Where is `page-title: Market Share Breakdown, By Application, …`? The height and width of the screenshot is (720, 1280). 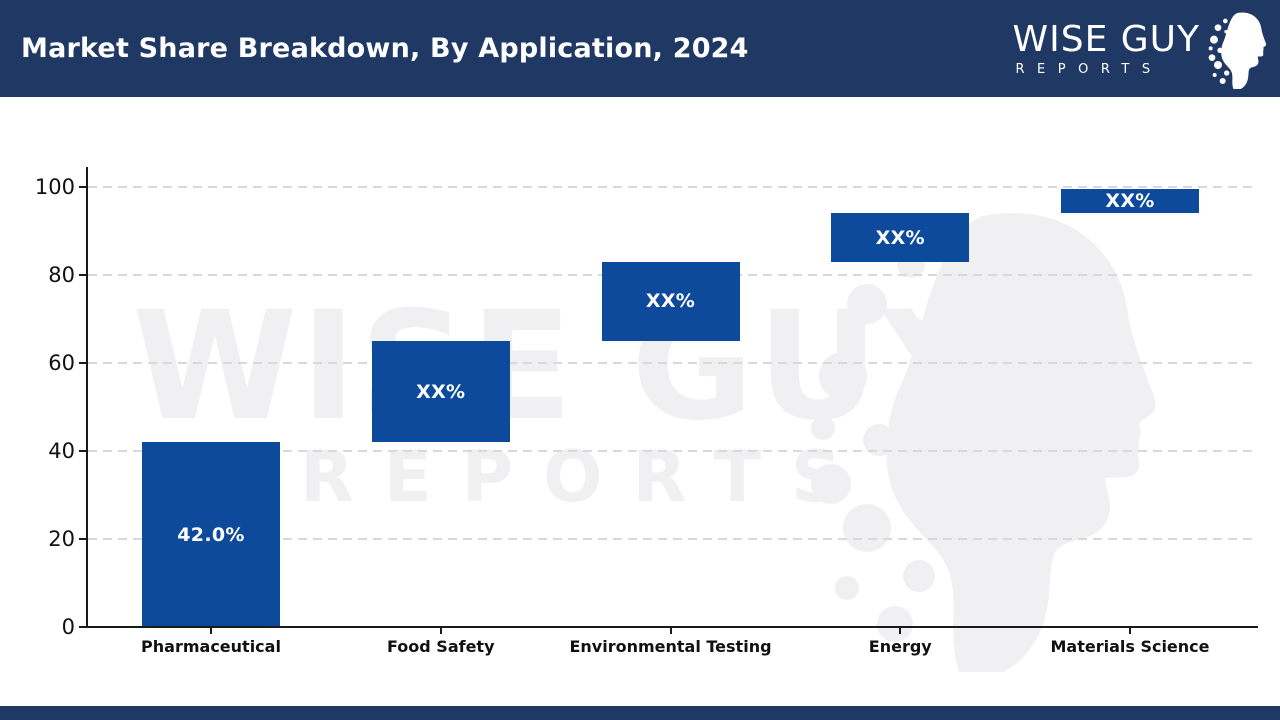 page-title: Market Share Breakdown, By Application, … is located at coordinates (385, 48).